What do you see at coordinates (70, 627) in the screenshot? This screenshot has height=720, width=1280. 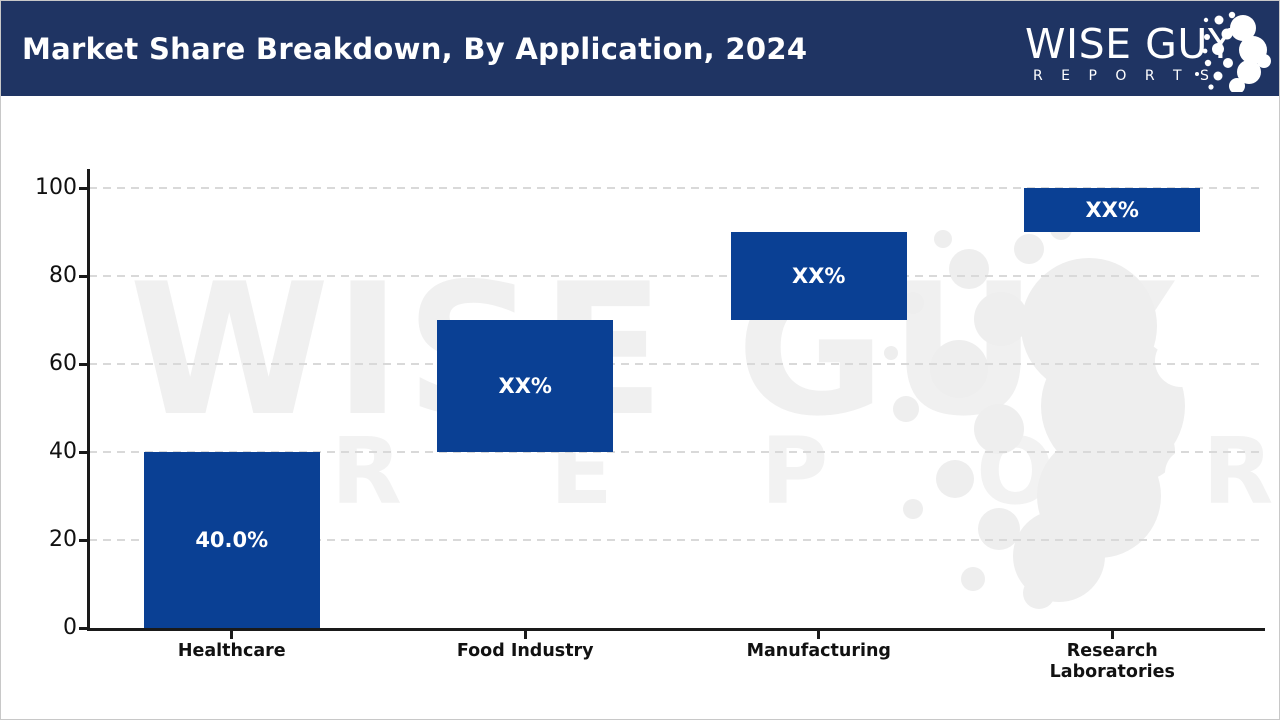 I see `y-tick-label: 0` at bounding box center [70, 627].